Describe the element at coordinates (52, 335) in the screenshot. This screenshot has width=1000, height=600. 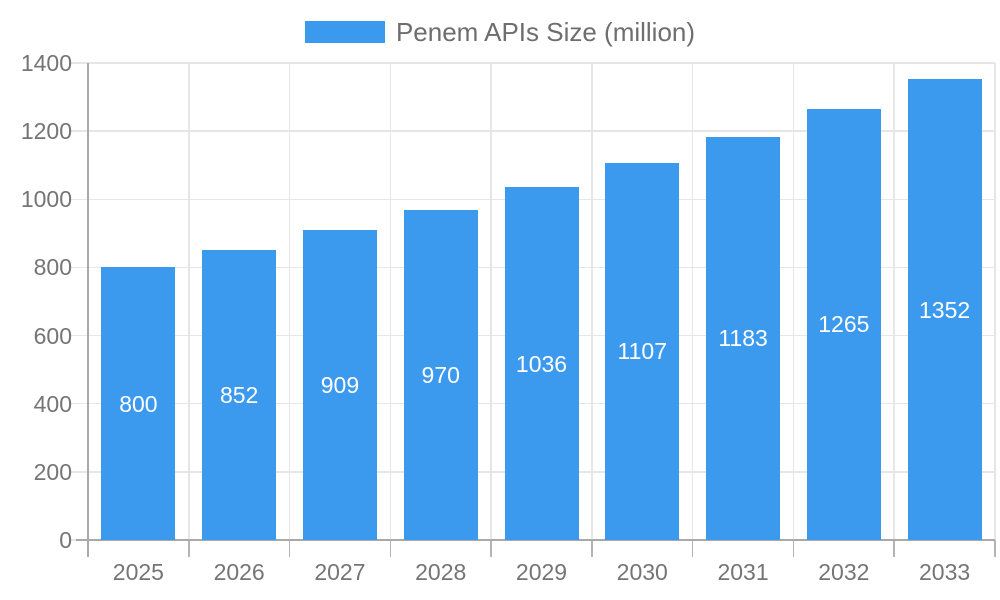
I see `y-tick-label: 600` at that location.